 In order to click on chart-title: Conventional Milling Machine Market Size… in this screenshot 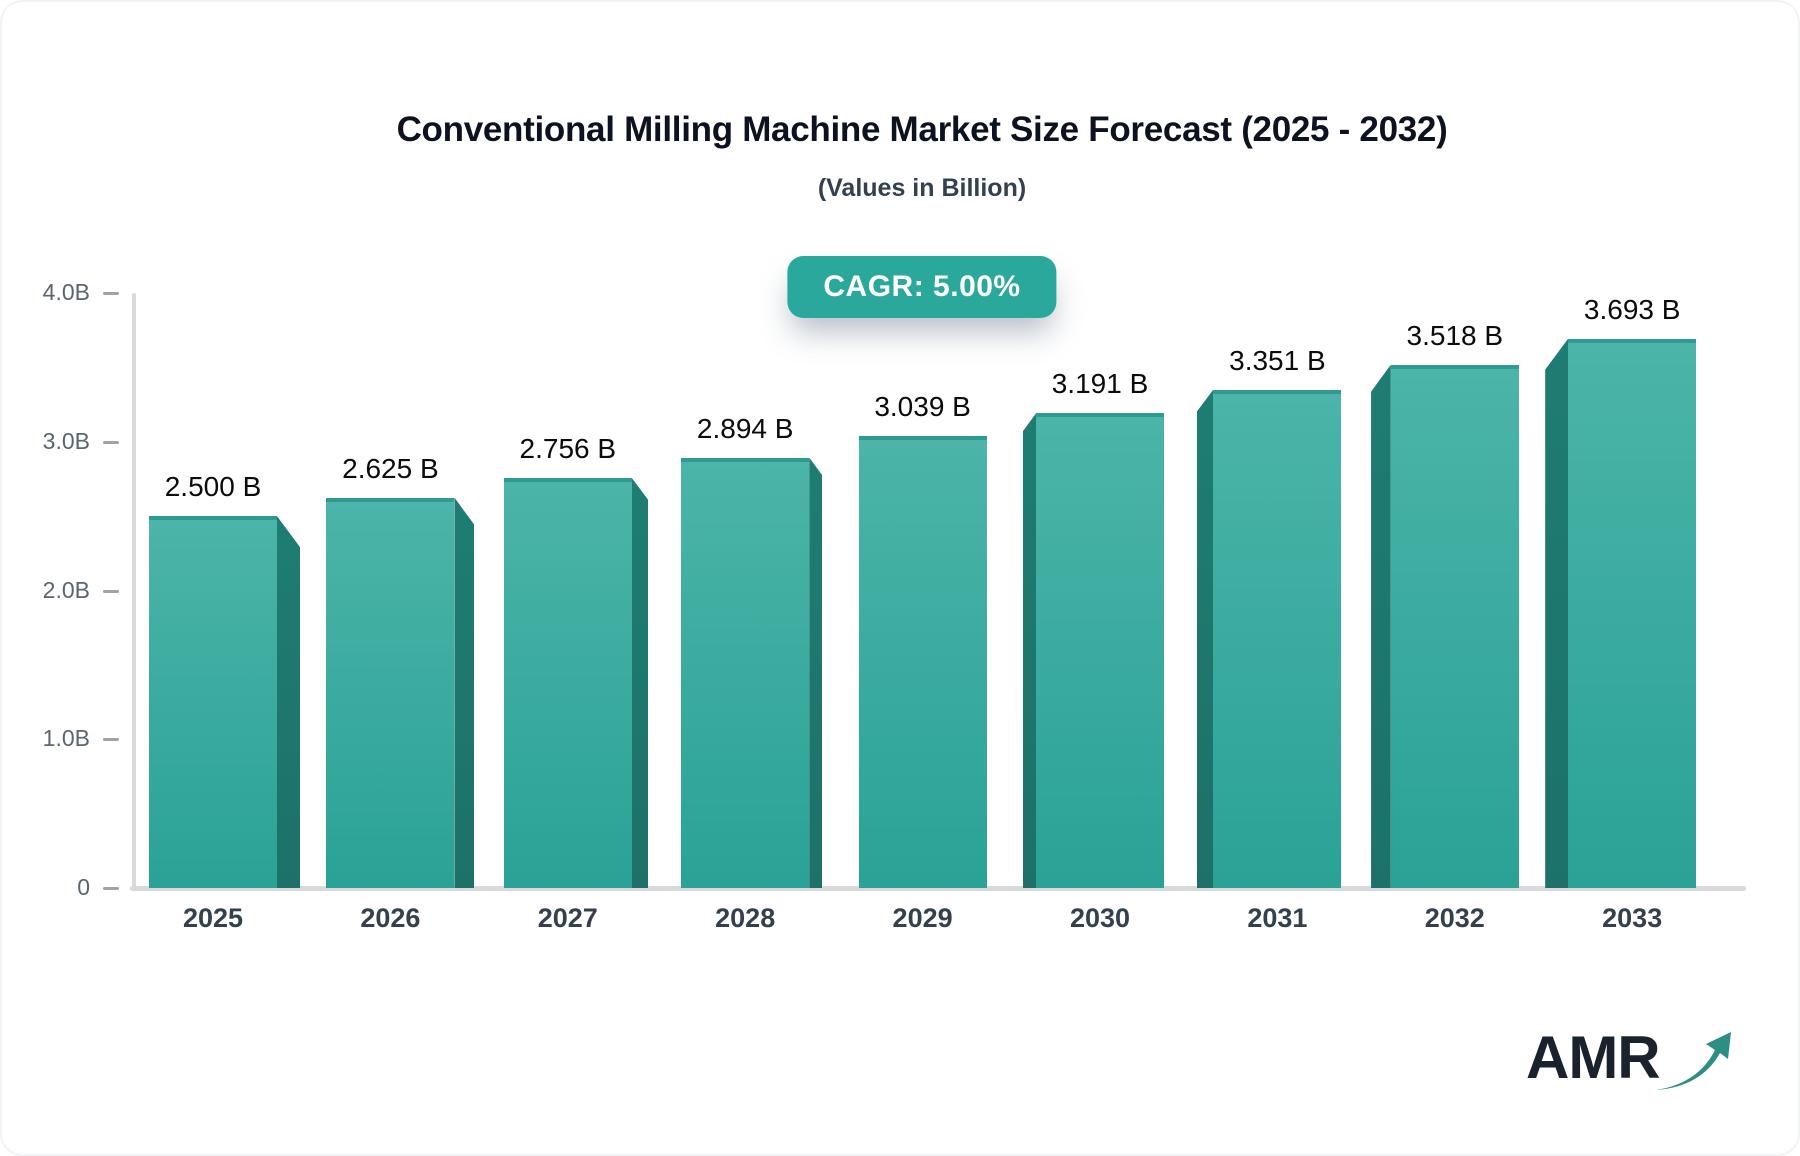, I will do `click(922, 129)`.